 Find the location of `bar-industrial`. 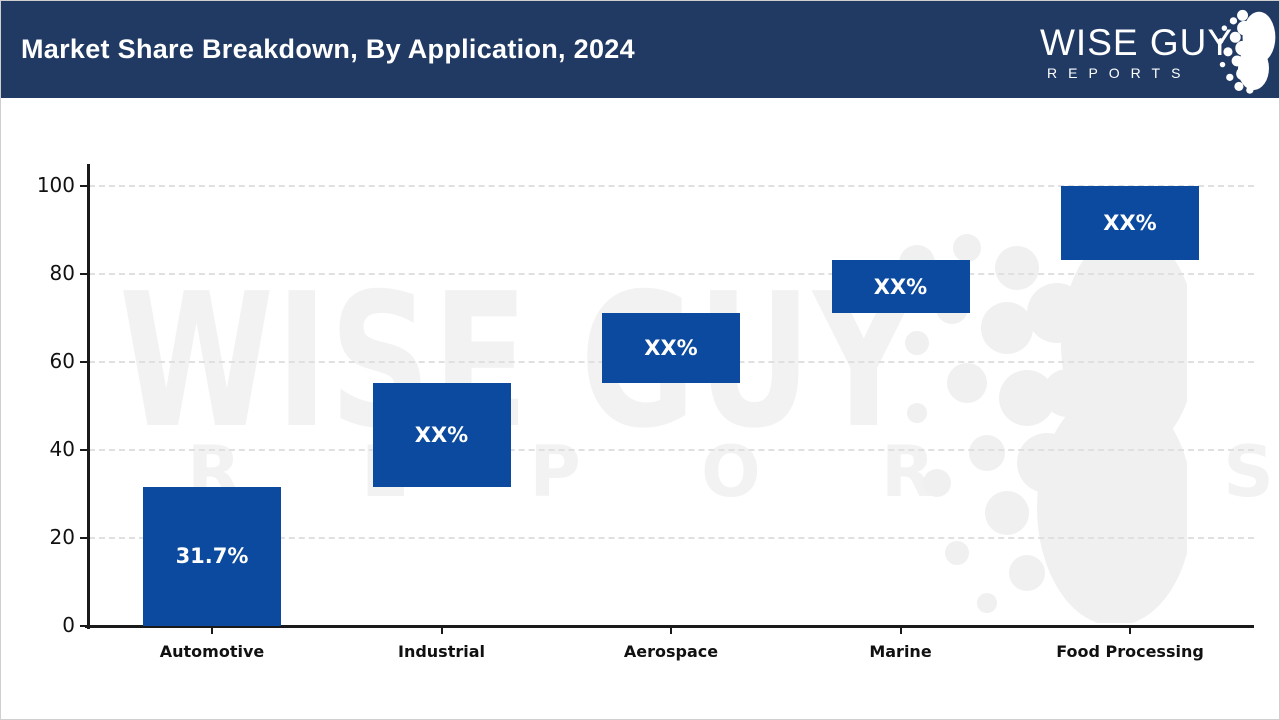

bar-industrial is located at coordinates (441, 435).